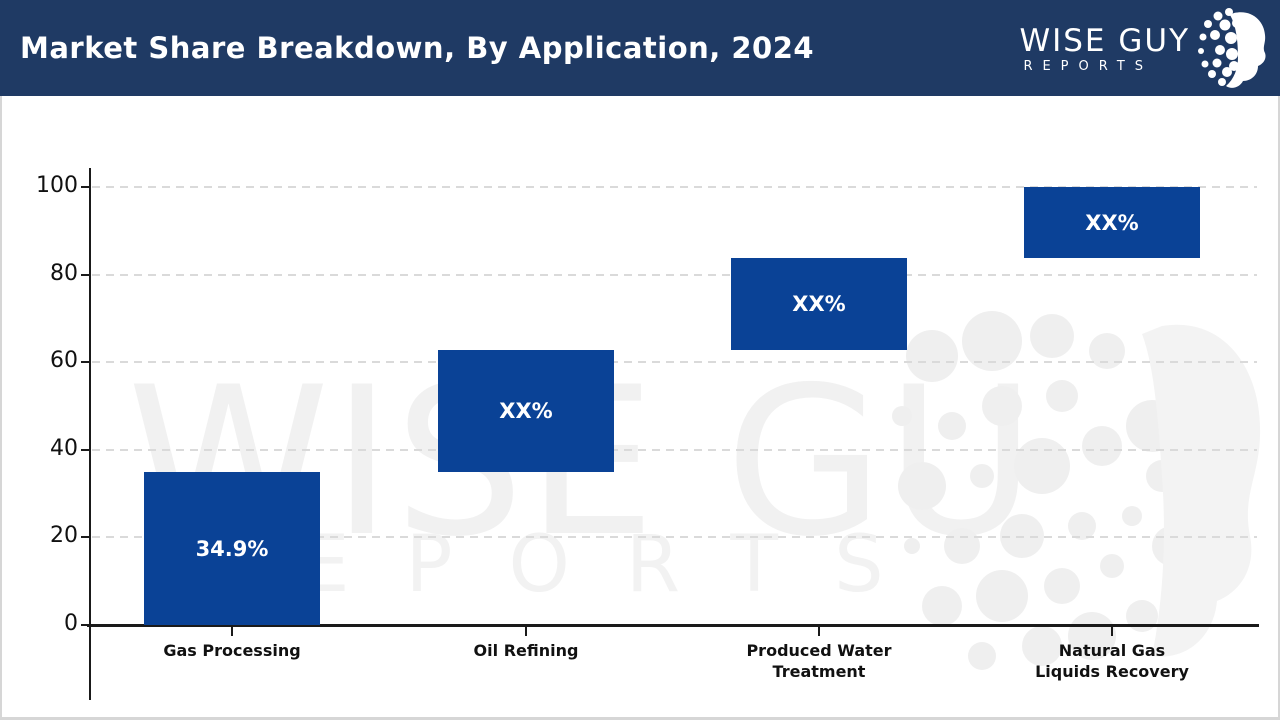  I want to click on category-label-2: Produced Water Treatment, so click(819, 662).